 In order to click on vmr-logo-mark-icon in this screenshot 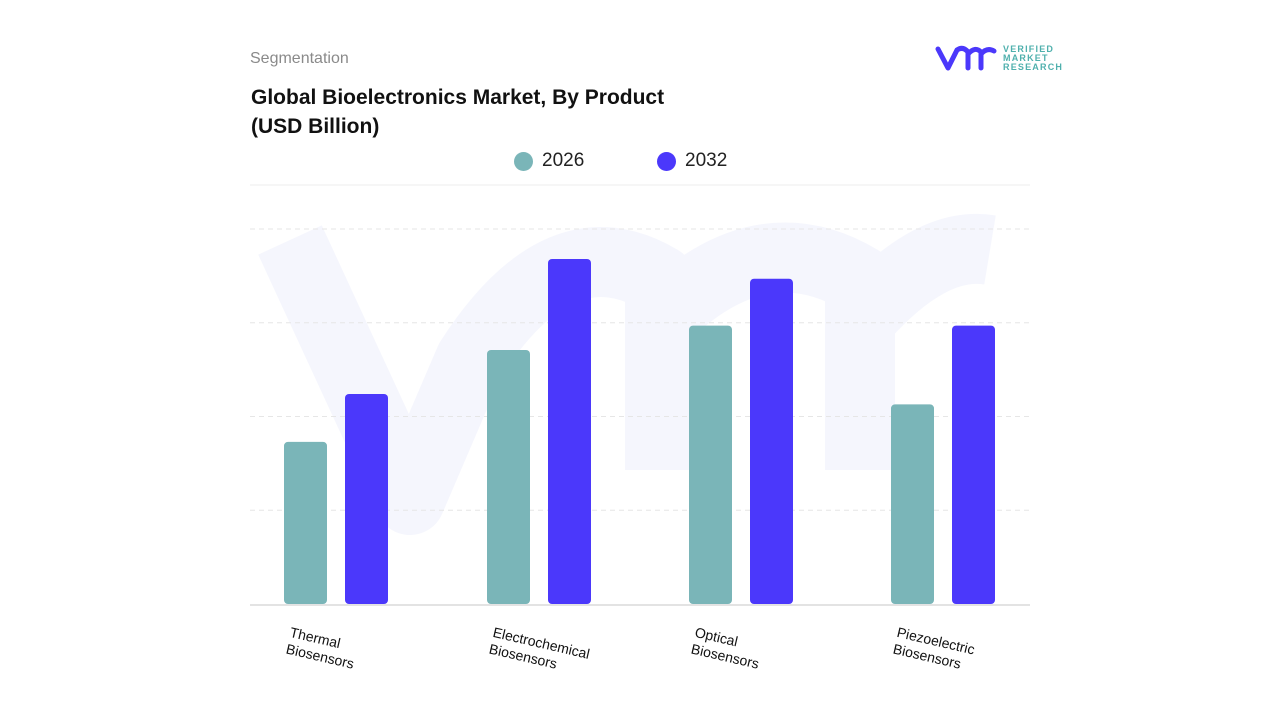, I will do `click(966, 58)`.